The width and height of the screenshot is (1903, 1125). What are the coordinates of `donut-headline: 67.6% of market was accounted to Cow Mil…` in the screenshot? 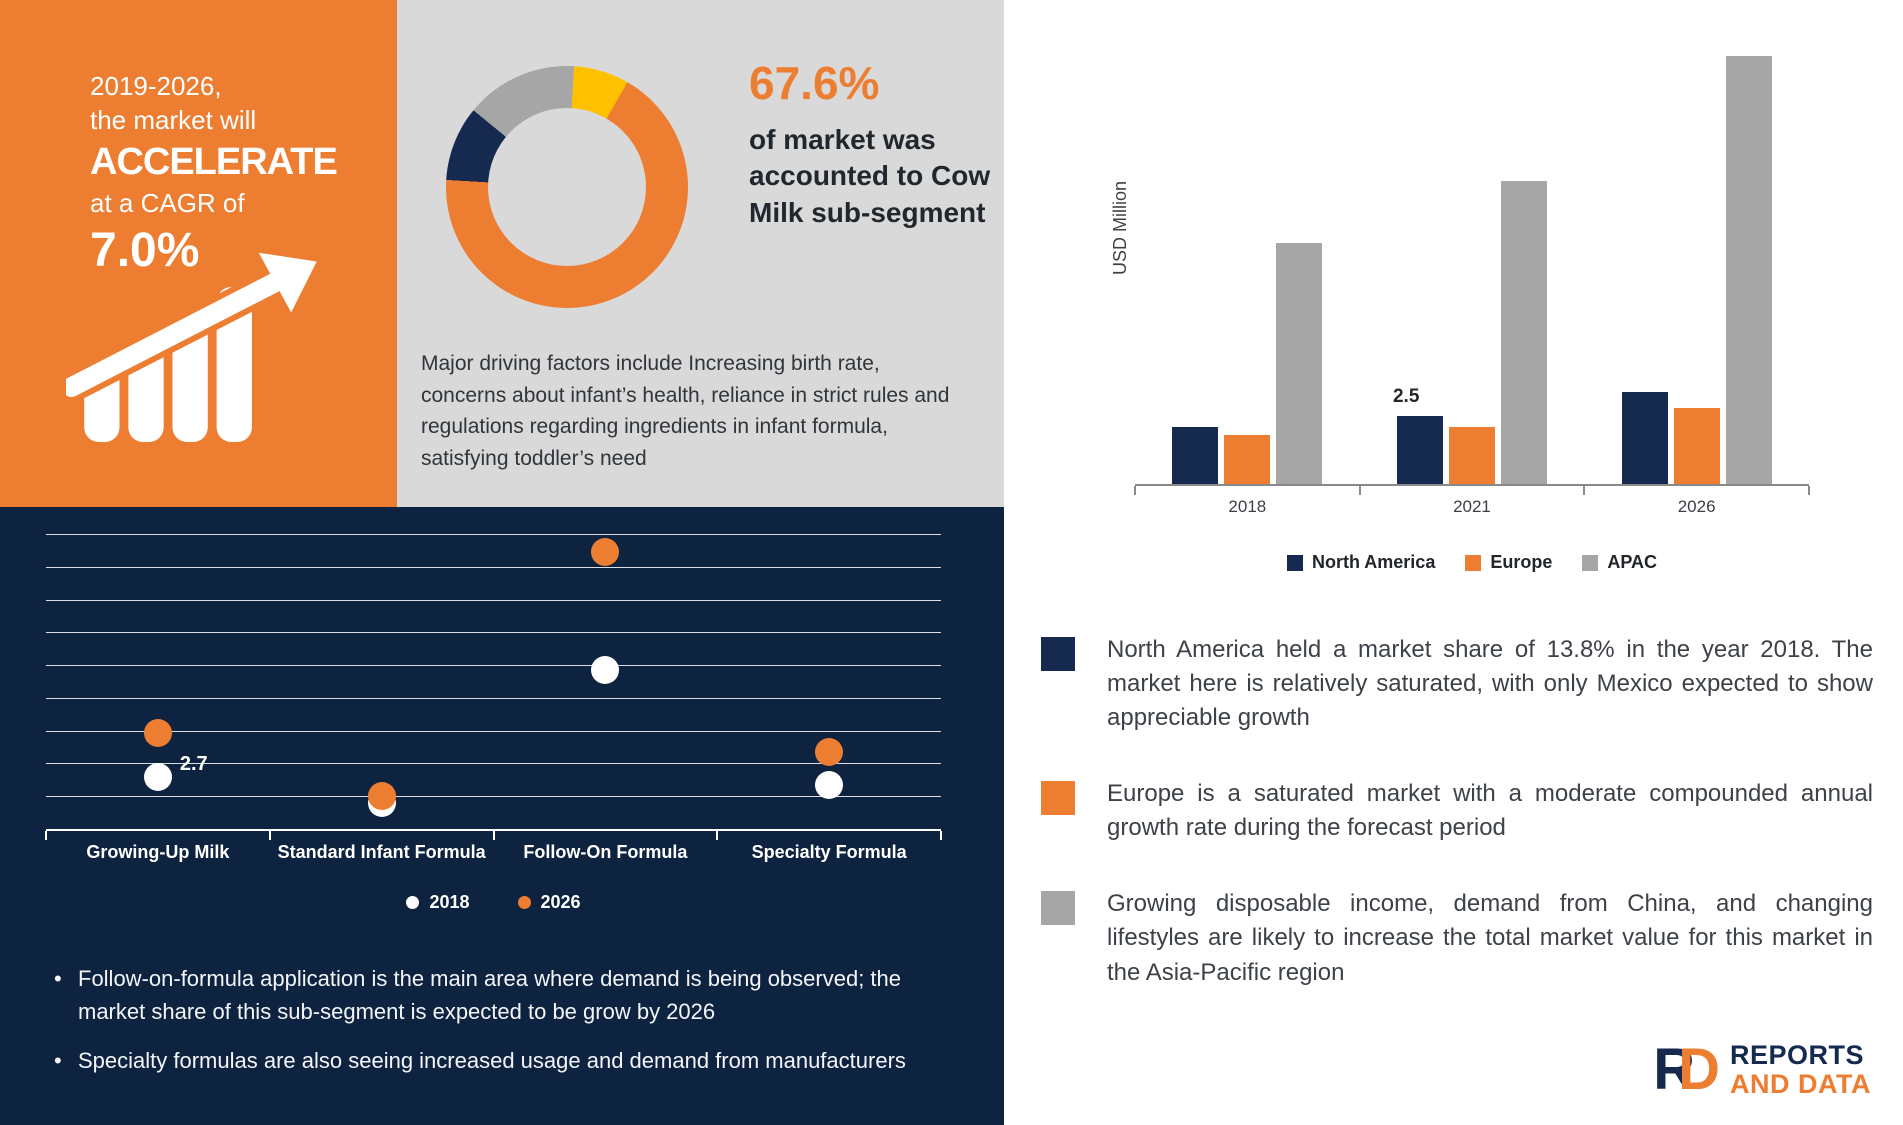 It's located at (876, 143).